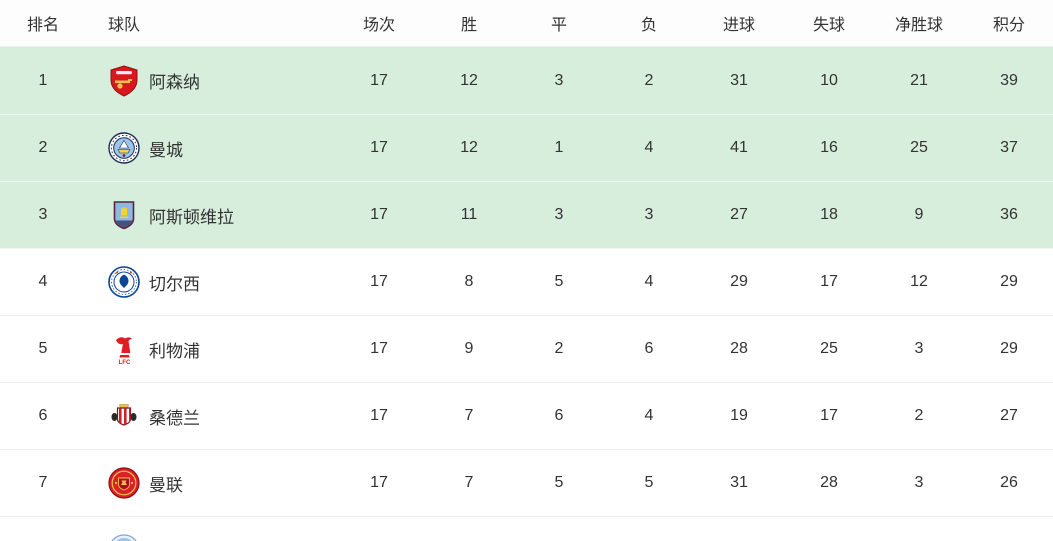 The width and height of the screenshot is (1053, 541). Describe the element at coordinates (1009, 482) in the screenshot. I see `points-value: 26` at that location.